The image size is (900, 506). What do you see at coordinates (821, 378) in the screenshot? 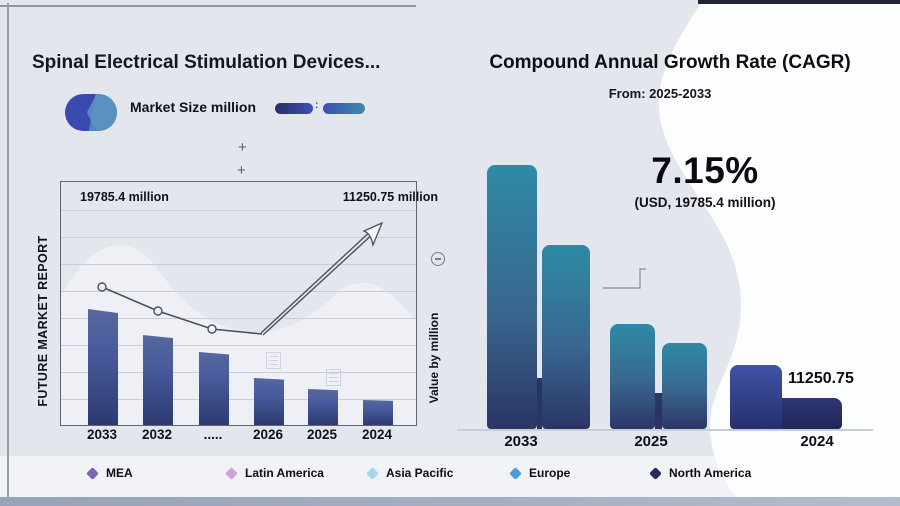
I see `bar-value-label: 11250.75` at bounding box center [821, 378].